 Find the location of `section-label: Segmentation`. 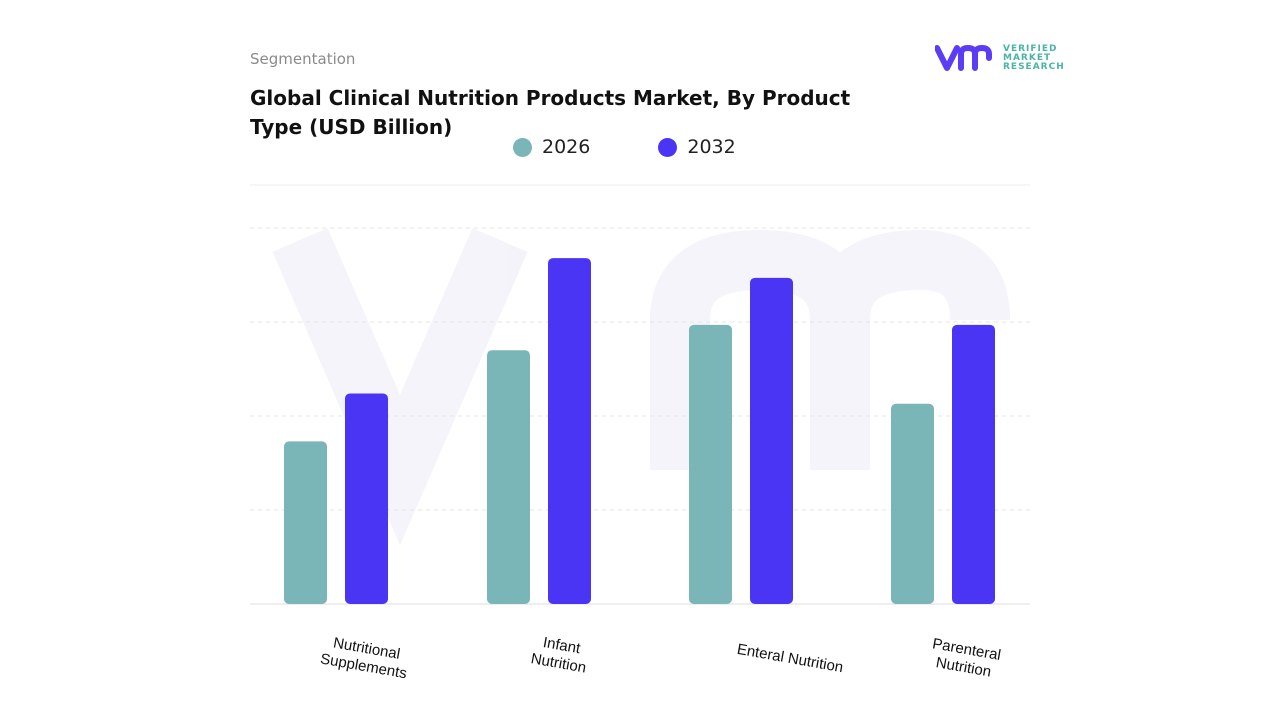

section-label: Segmentation is located at coordinates (303, 59).